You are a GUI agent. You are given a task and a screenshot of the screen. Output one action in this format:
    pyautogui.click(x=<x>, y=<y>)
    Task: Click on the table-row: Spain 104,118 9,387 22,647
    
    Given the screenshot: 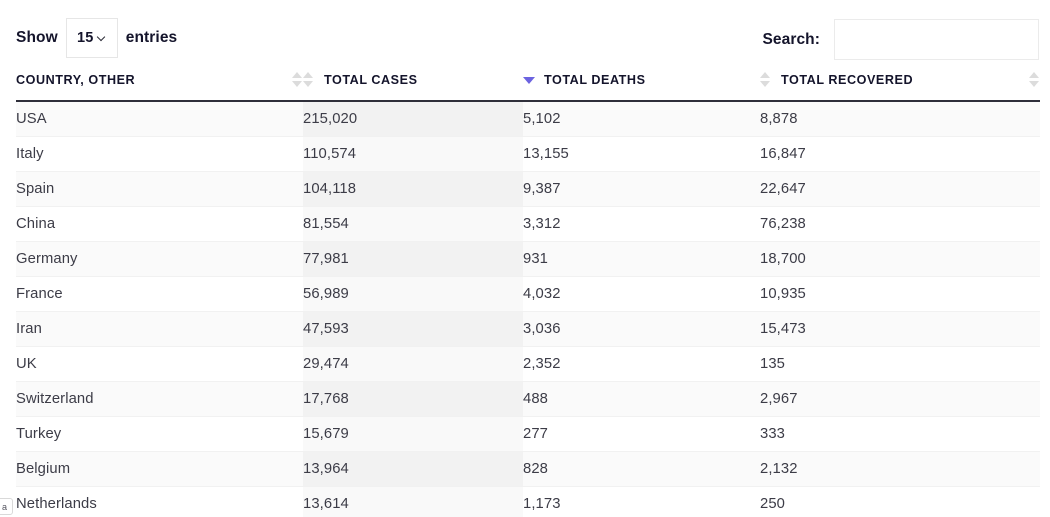 What is the action you would take?
    pyautogui.click(x=528, y=189)
    